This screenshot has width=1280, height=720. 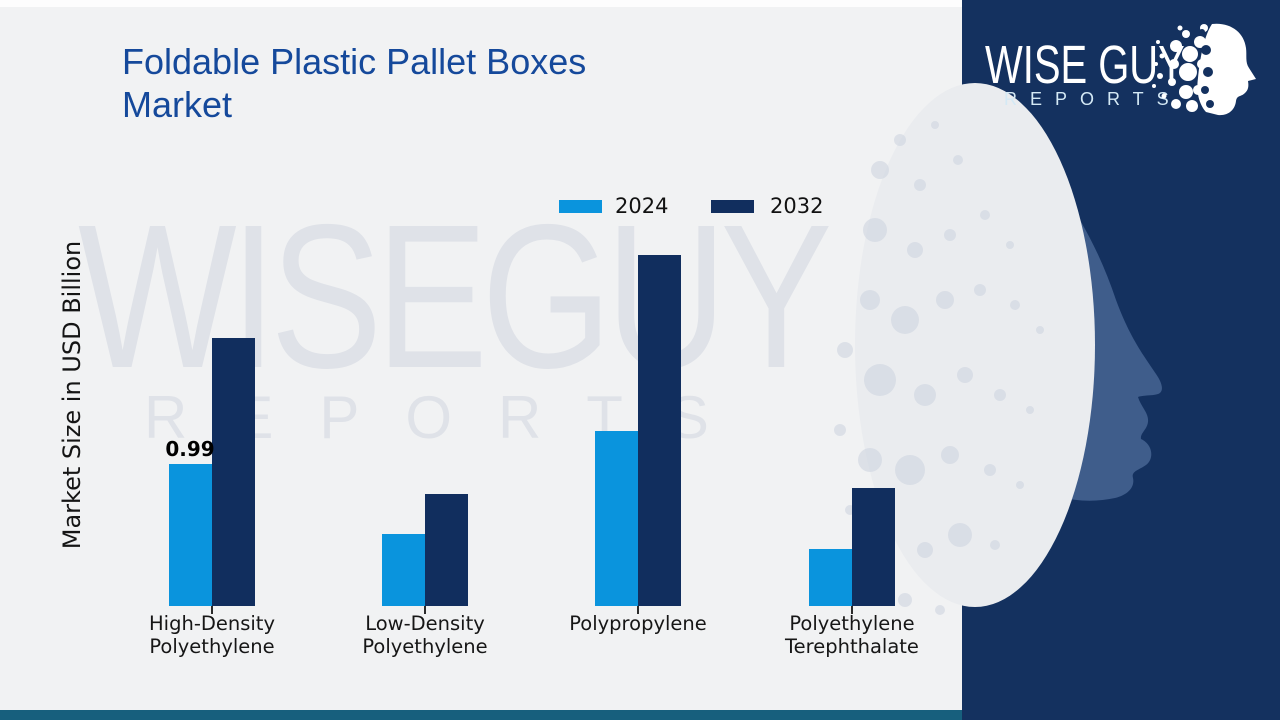 I want to click on page-title-line-1: Foldable Plastic Pallet Boxes, so click(x=354, y=61).